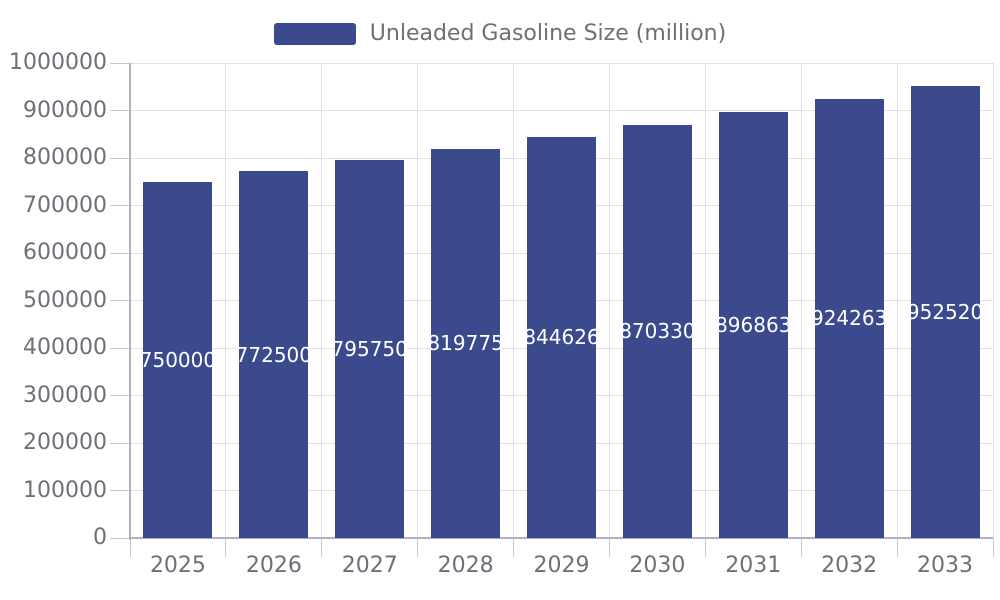 Image resolution: width=1000 pixels, height=600 pixels. Describe the element at coordinates (465, 565) in the screenshot. I see `x-axis-tick-label: 2028` at that location.